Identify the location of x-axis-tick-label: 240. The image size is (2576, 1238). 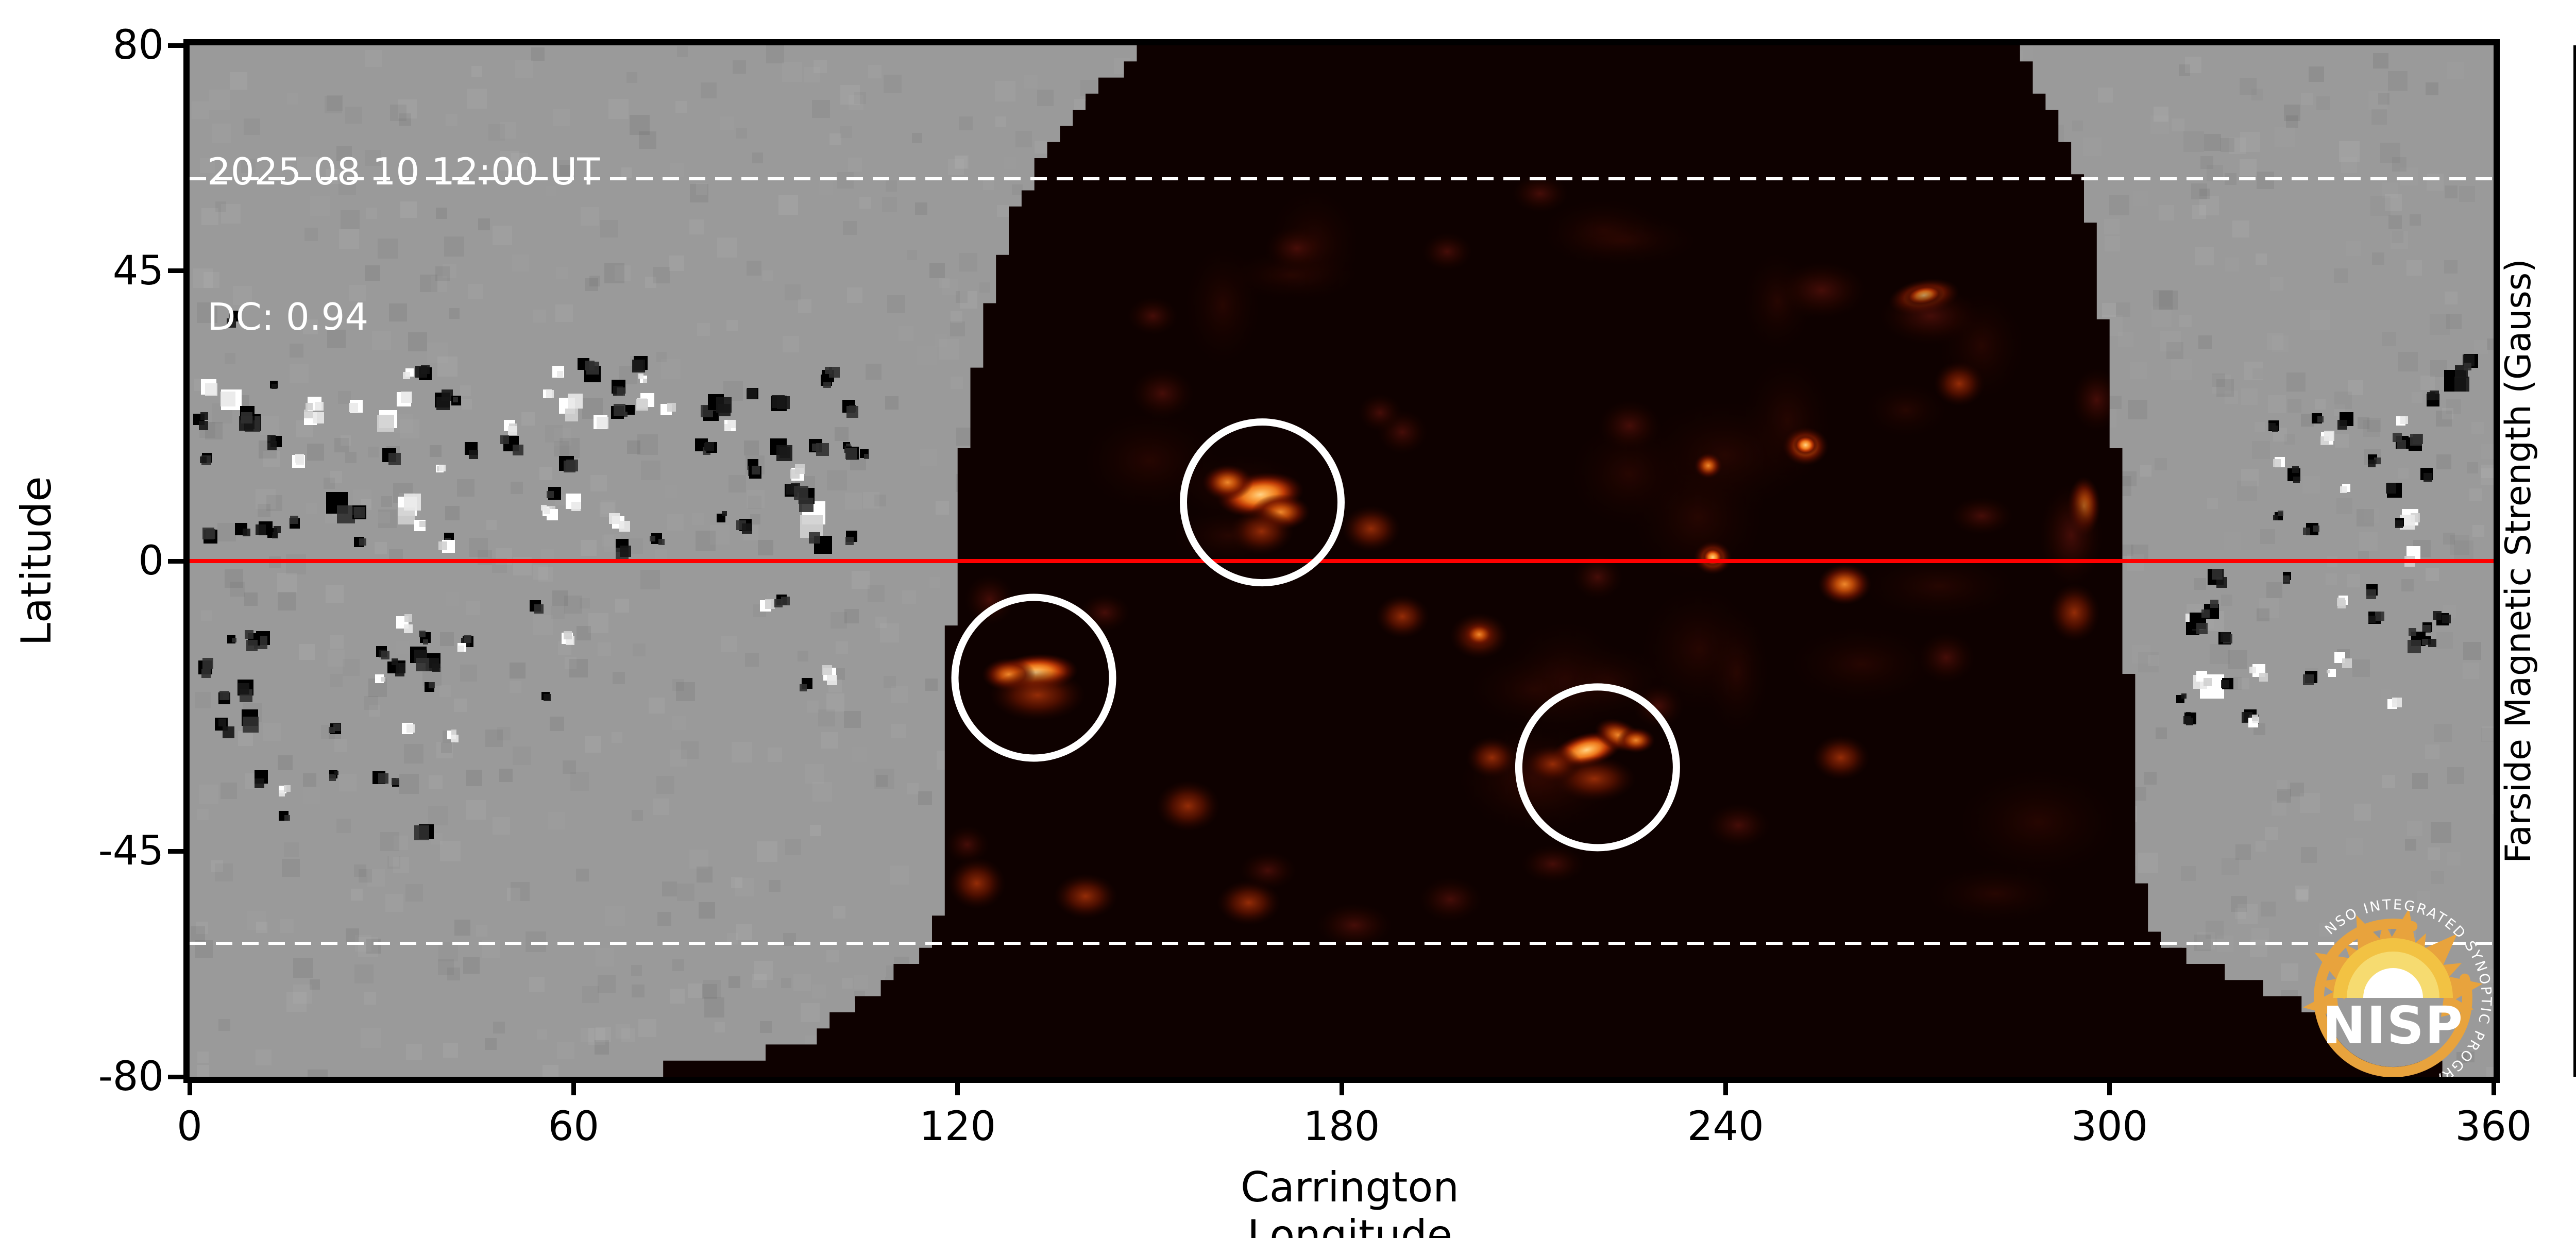
(1726, 1127).